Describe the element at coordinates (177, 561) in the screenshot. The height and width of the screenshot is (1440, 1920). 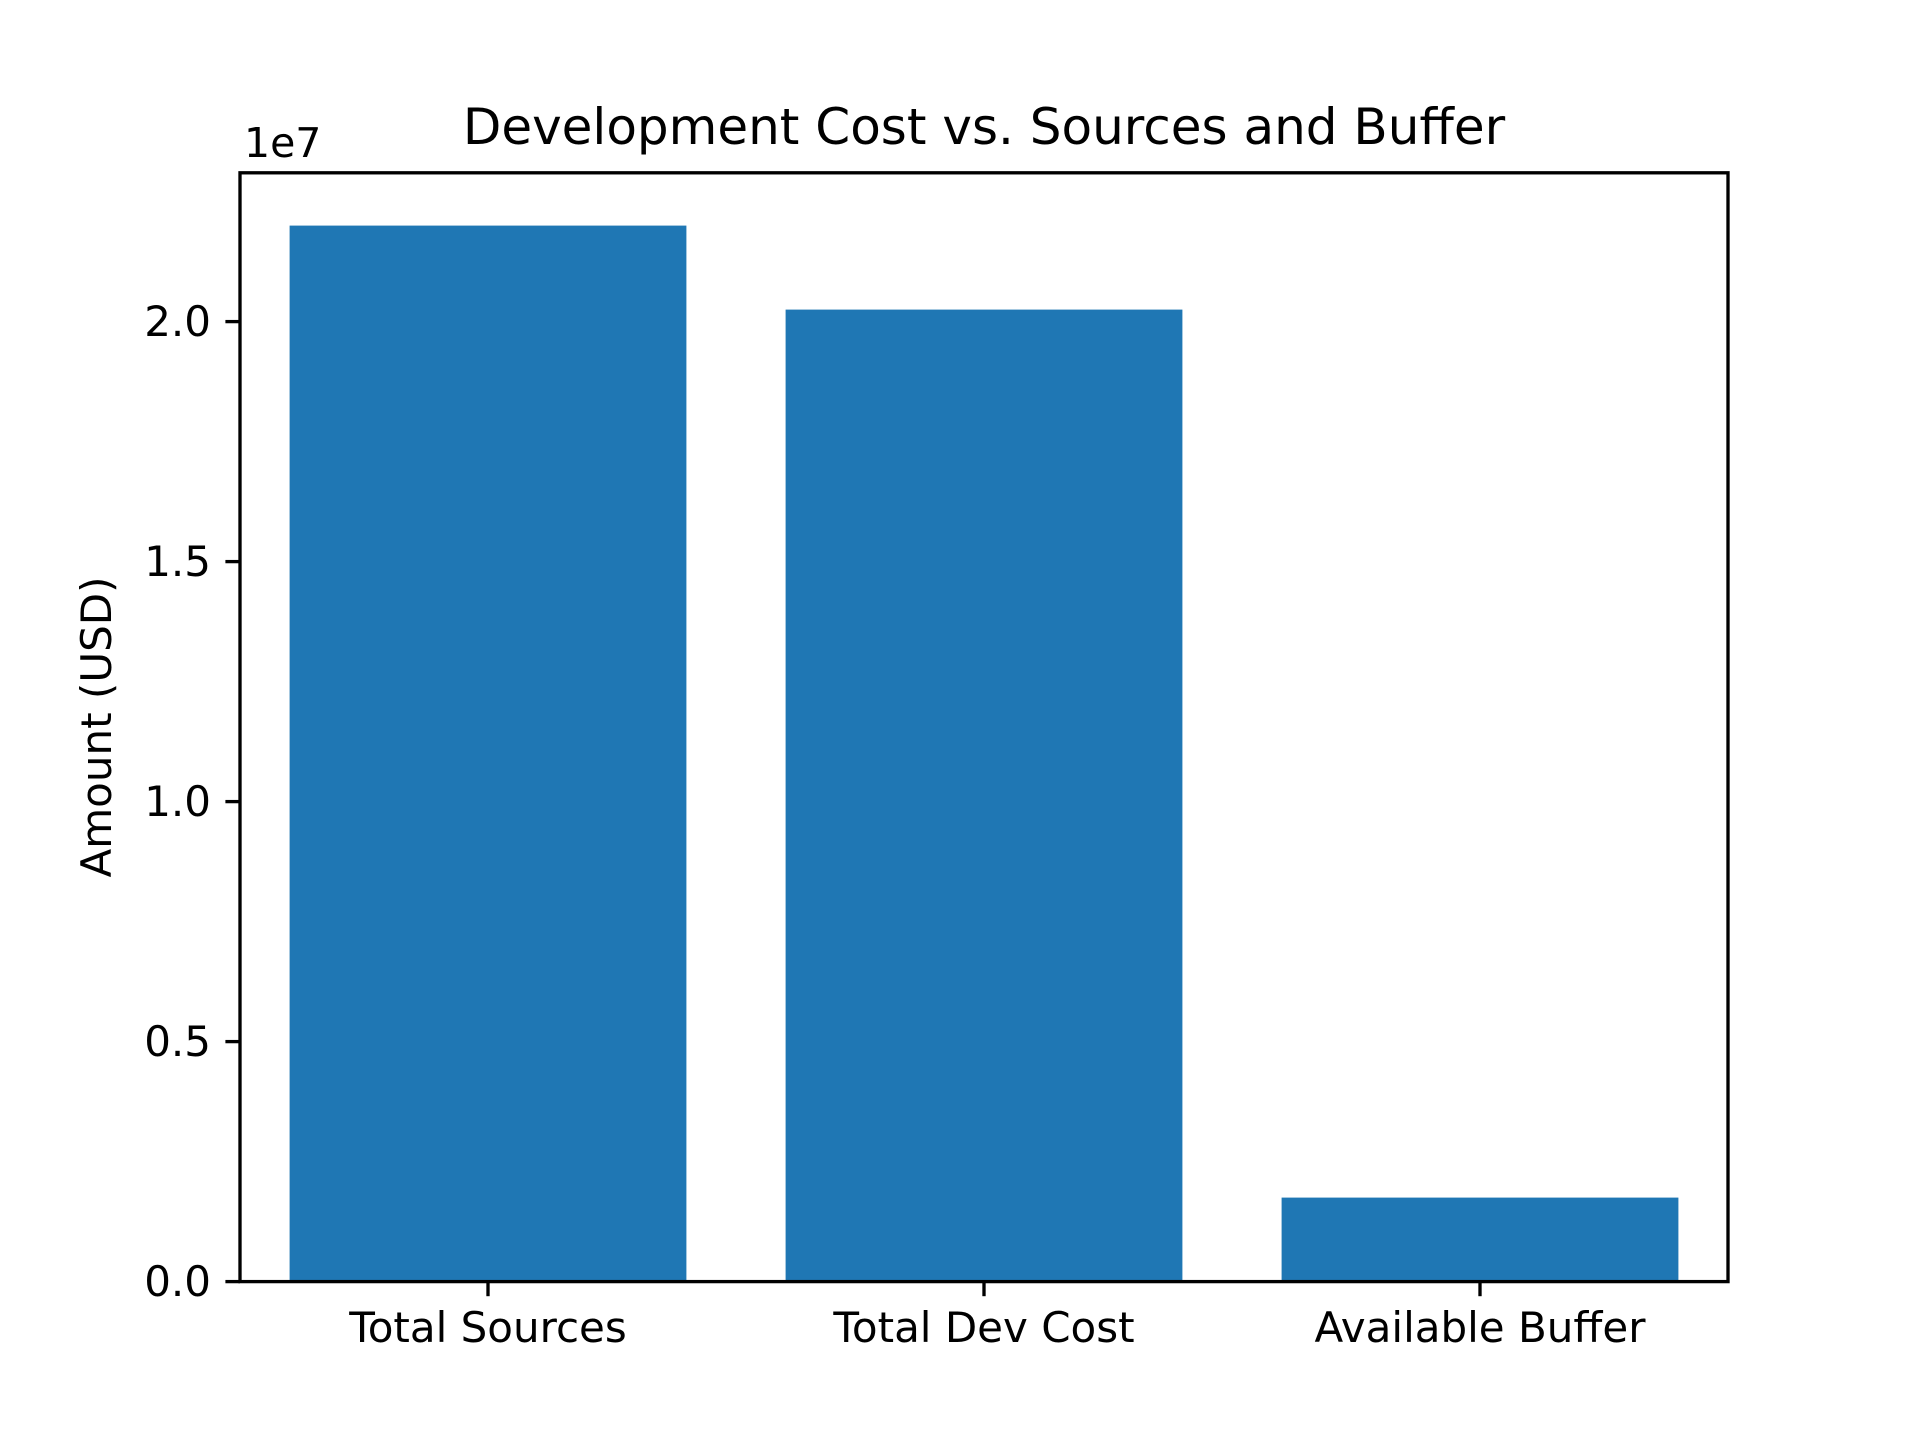
I see `y-axis-tick-label: 1.5` at that location.